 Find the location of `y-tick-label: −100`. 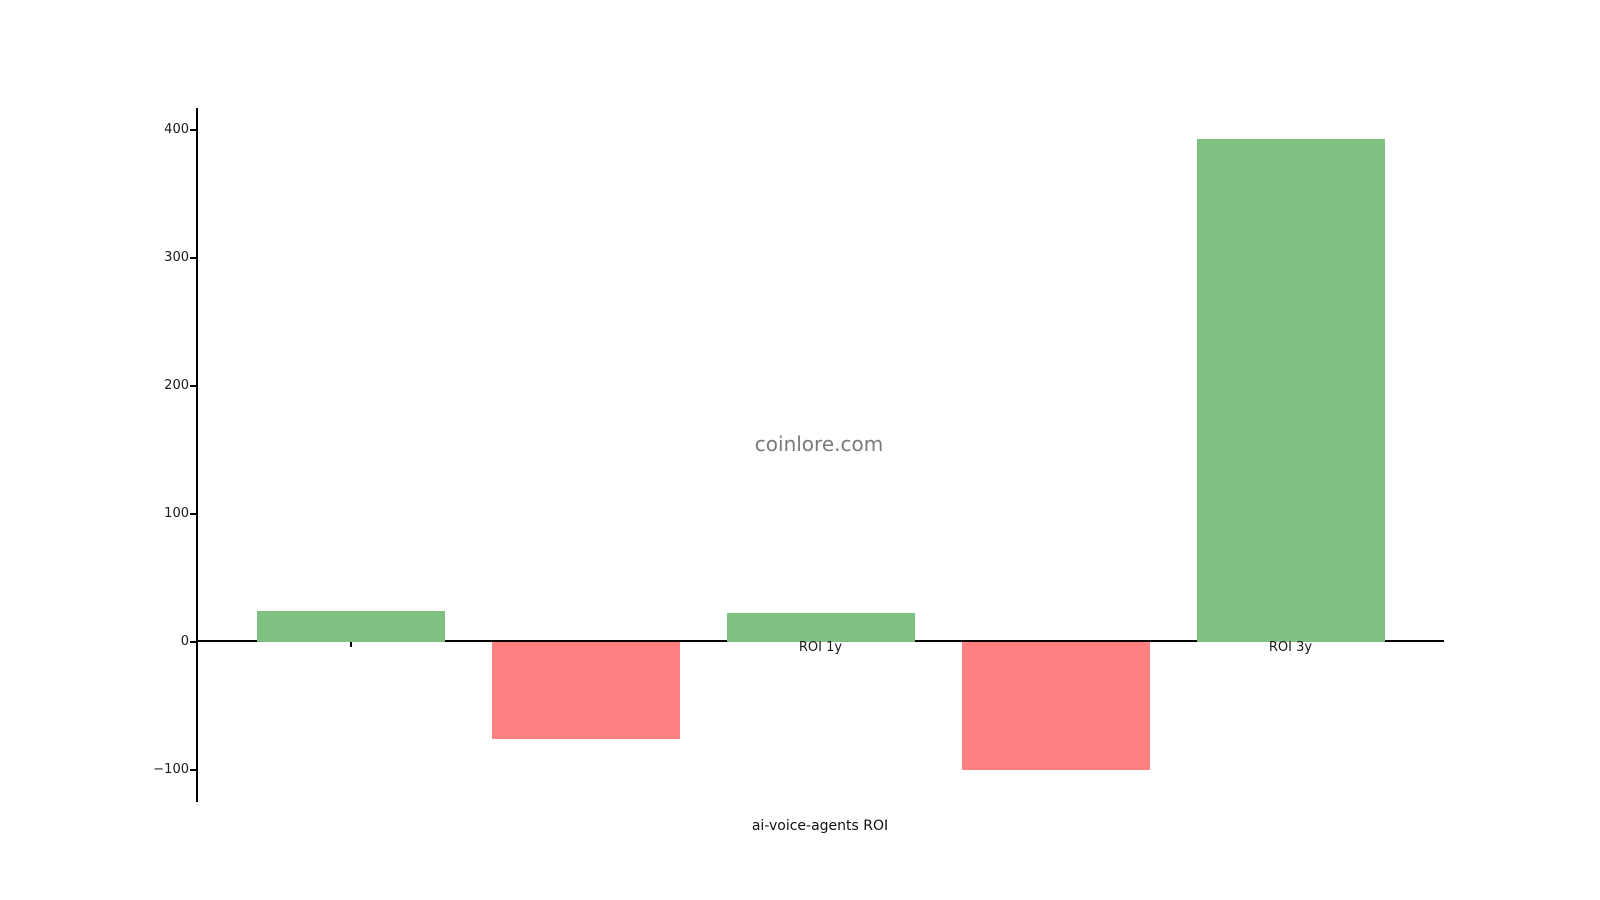

y-tick-label: −100 is located at coordinates (171, 769).